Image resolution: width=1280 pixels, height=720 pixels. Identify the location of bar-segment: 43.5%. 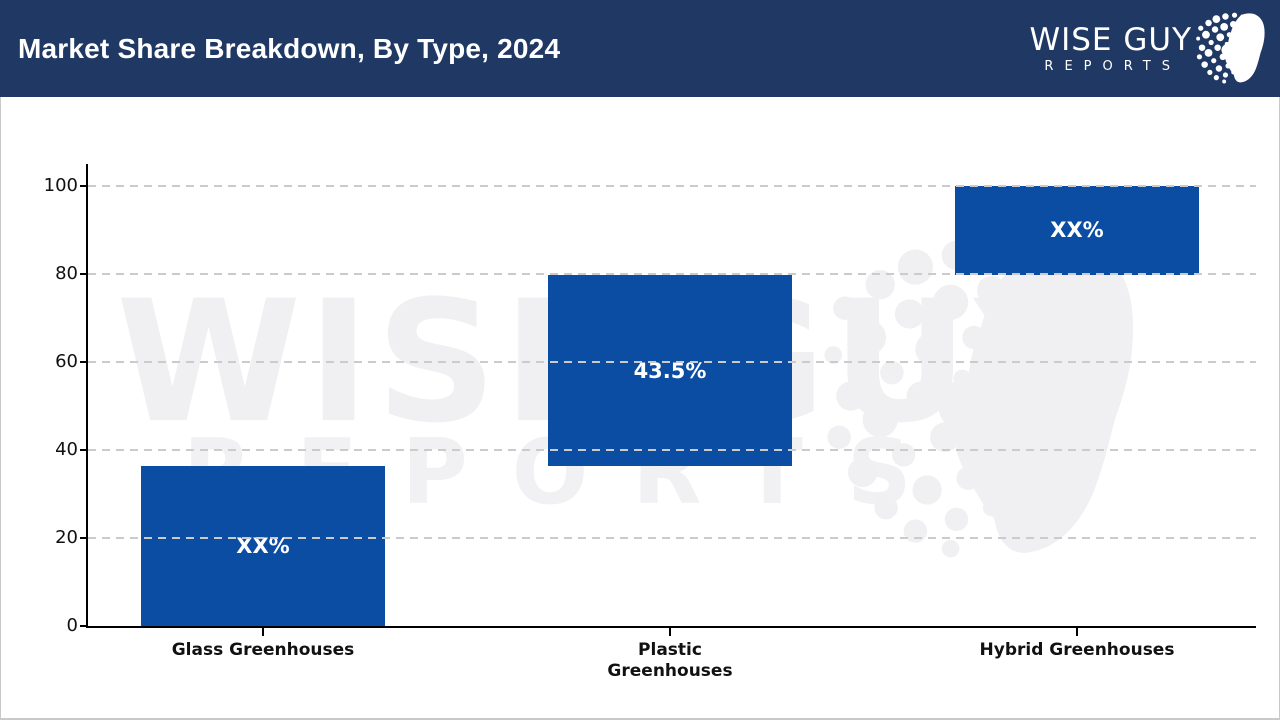
(670, 370).